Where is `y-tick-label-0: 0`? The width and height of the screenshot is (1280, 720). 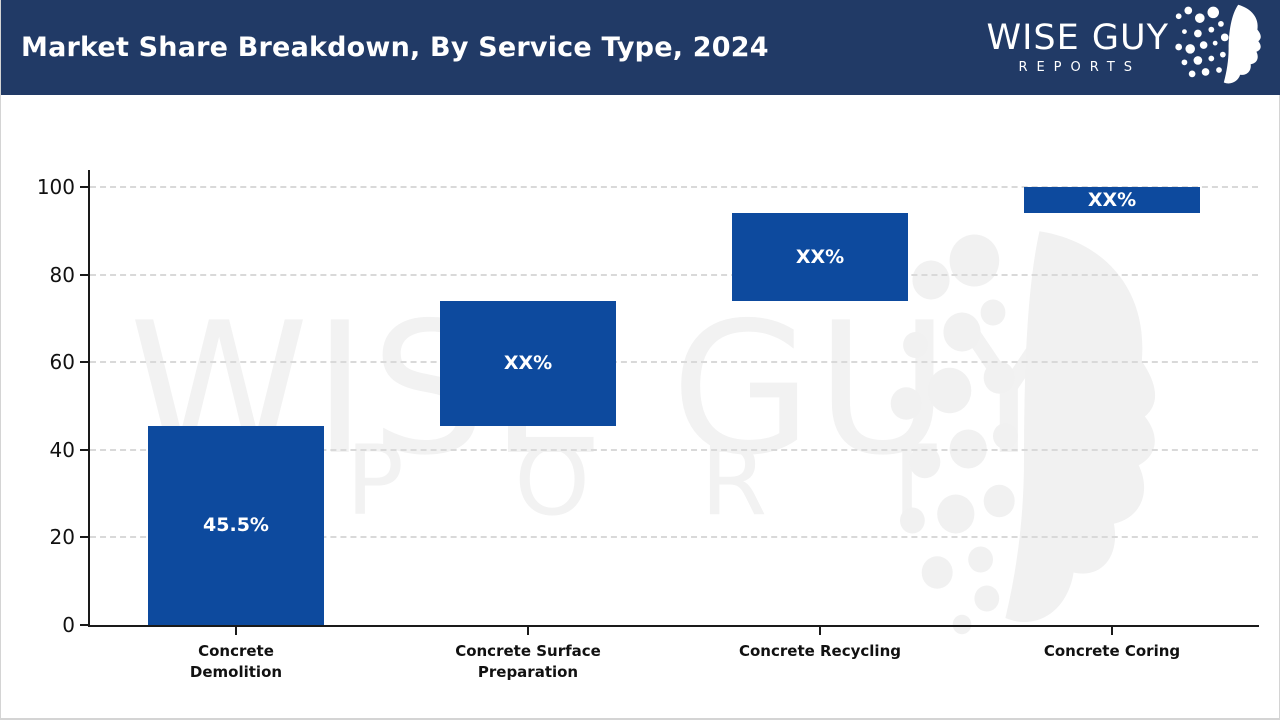 y-tick-label-0: 0 is located at coordinates (68, 625).